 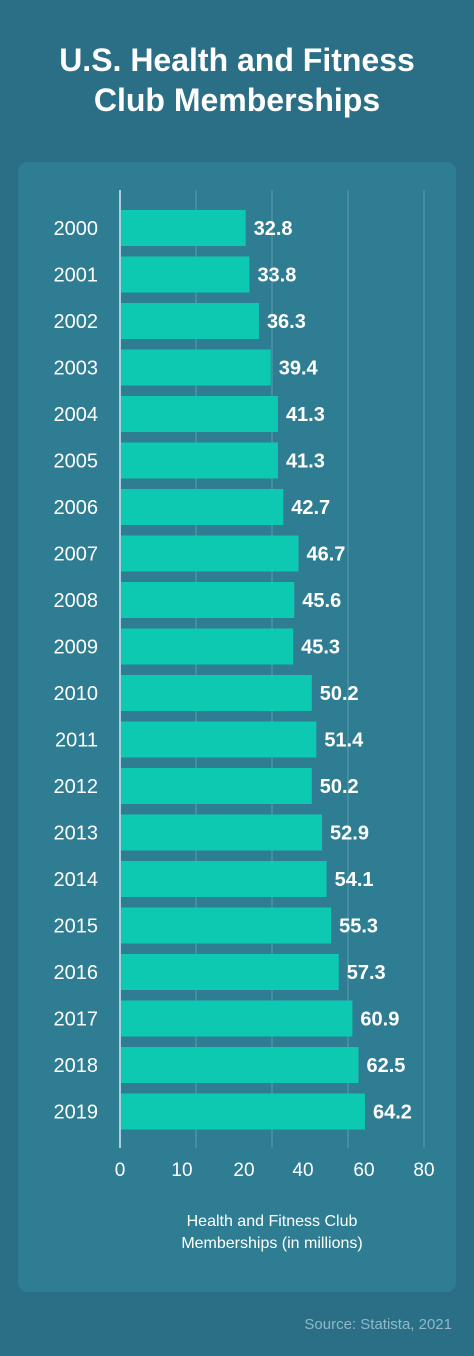 What do you see at coordinates (76, 927) in the screenshot?
I see `category-label: 2015` at bounding box center [76, 927].